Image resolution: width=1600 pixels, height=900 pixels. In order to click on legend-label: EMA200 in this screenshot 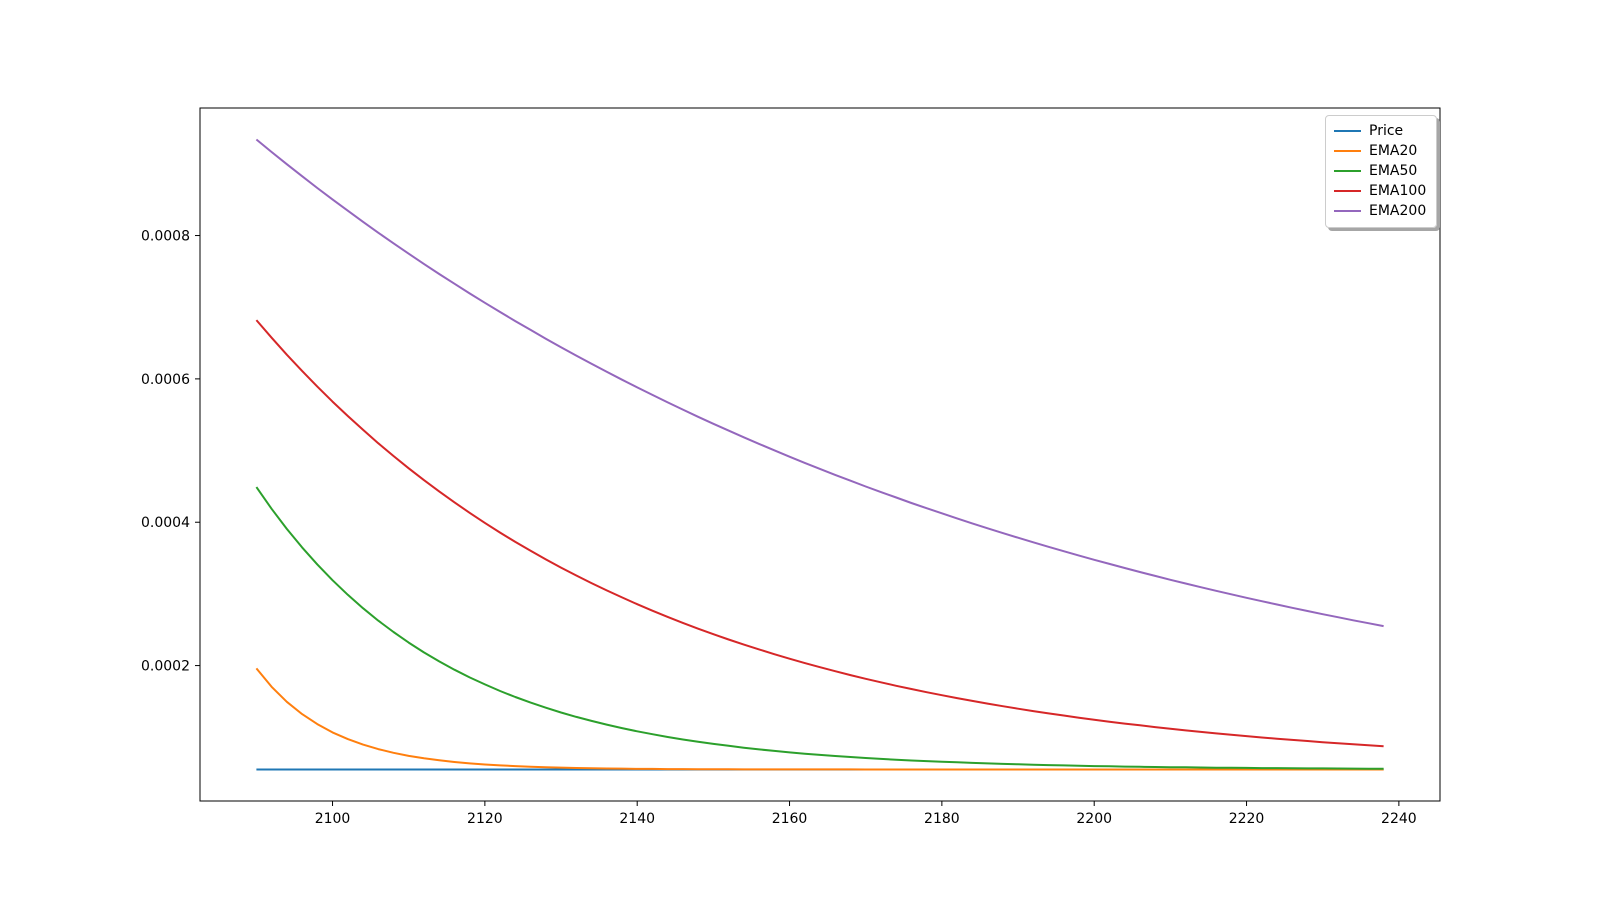, I will do `click(1398, 211)`.